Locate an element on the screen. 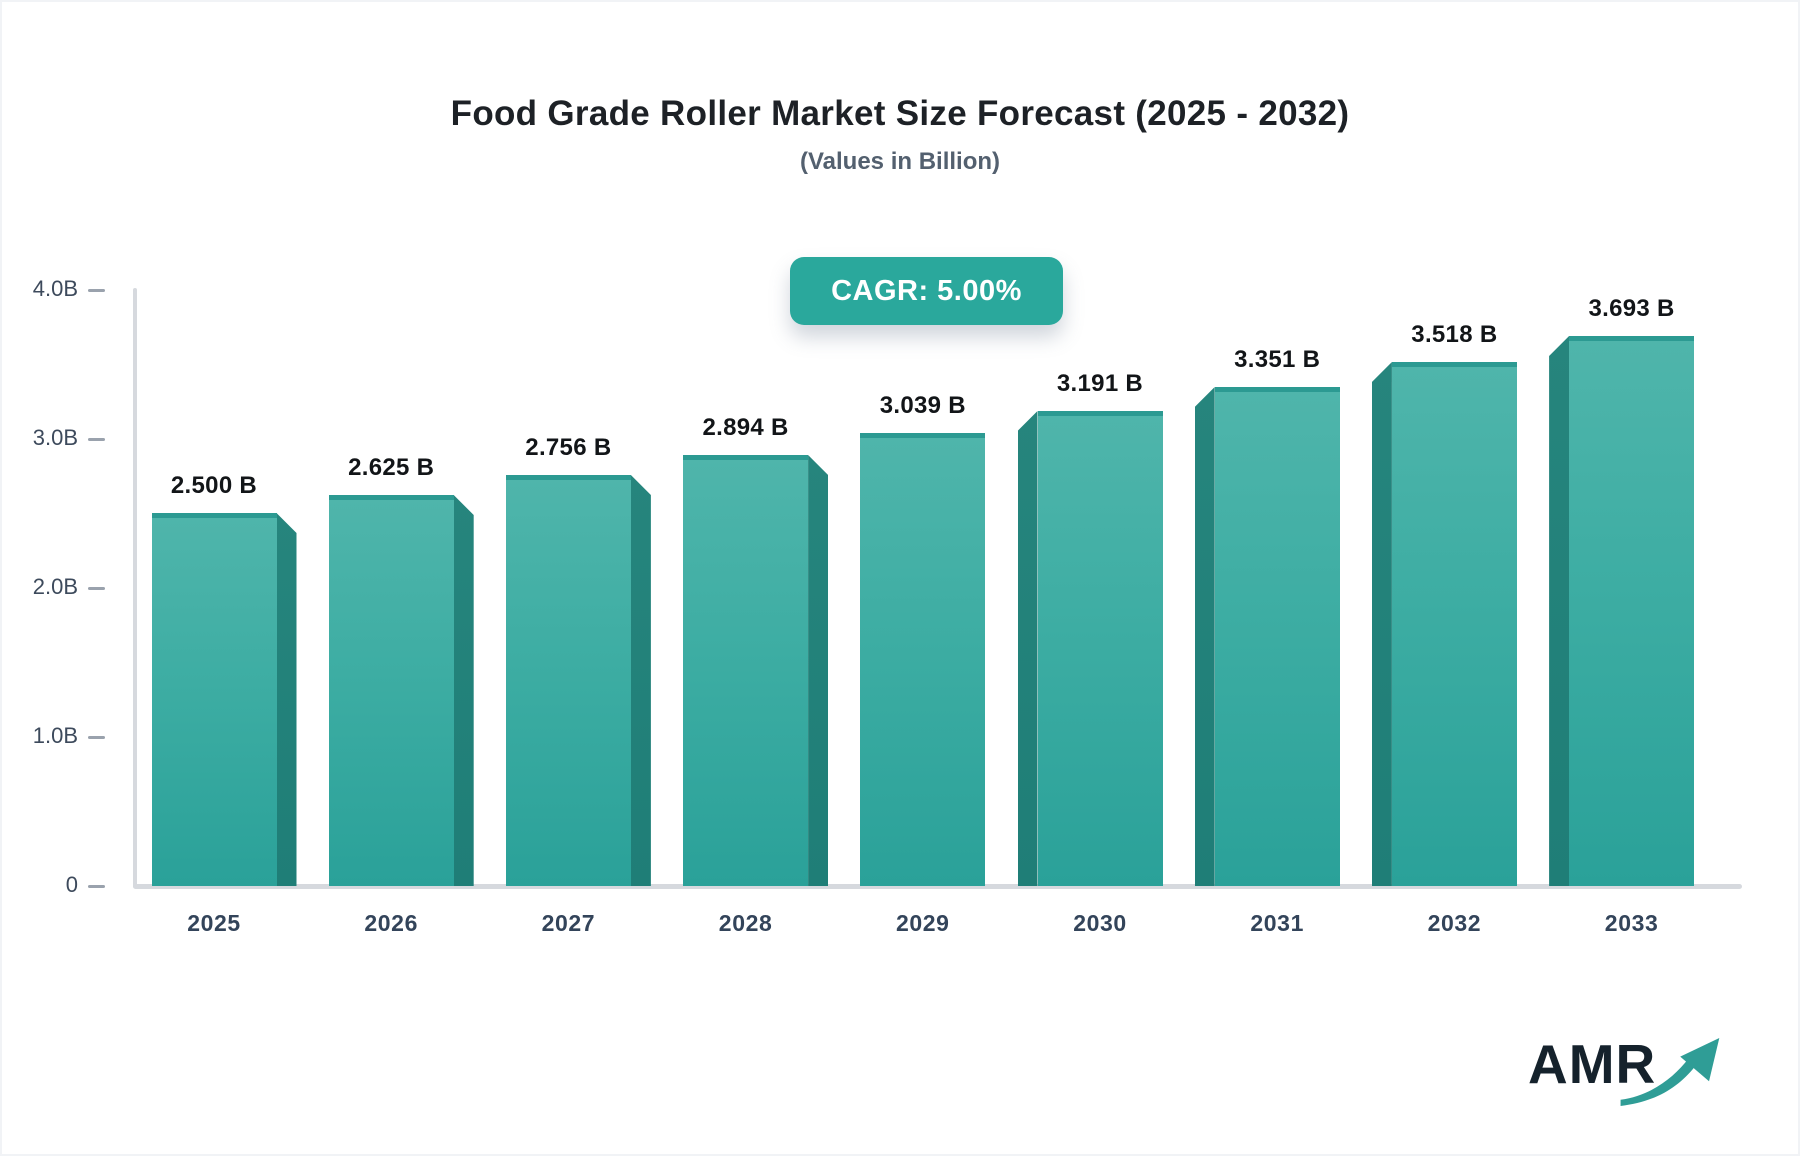 This screenshot has height=1156, width=1800. x-axis-label: 2030 is located at coordinates (1100, 923).